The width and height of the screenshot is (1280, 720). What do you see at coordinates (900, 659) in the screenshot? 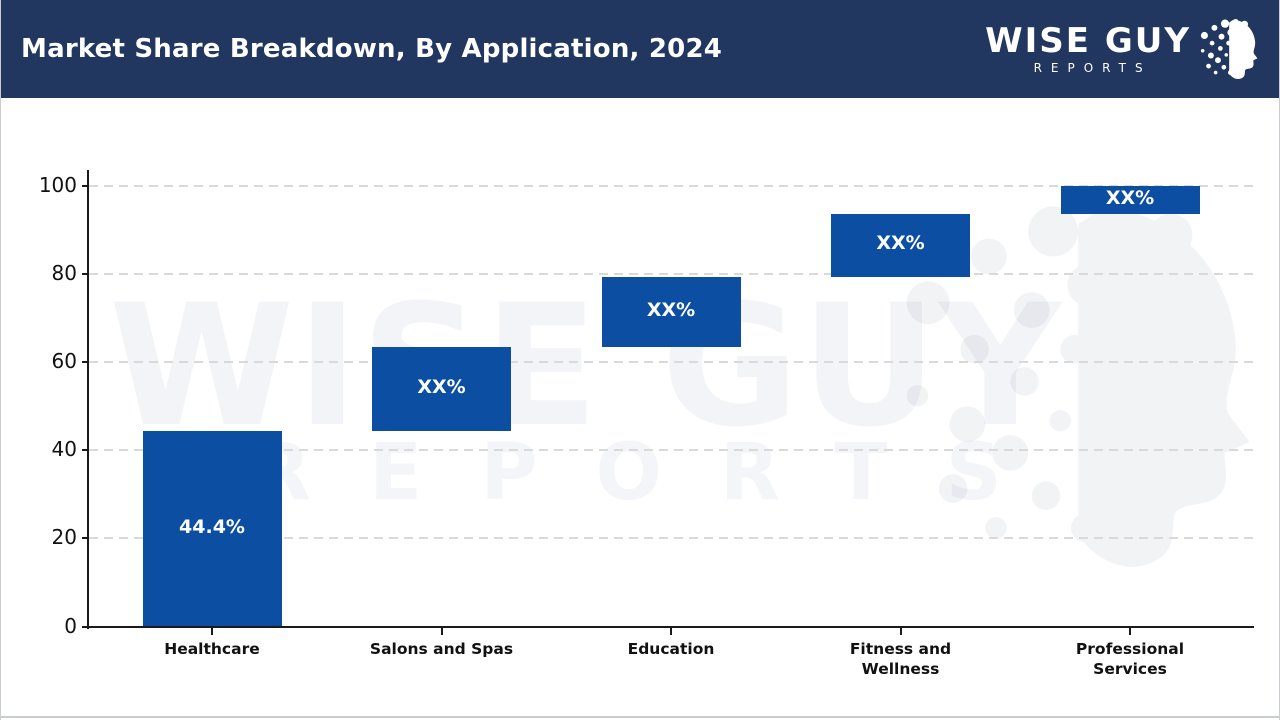
I see `x-tick-label-3: Fitness and Wellness` at bounding box center [900, 659].